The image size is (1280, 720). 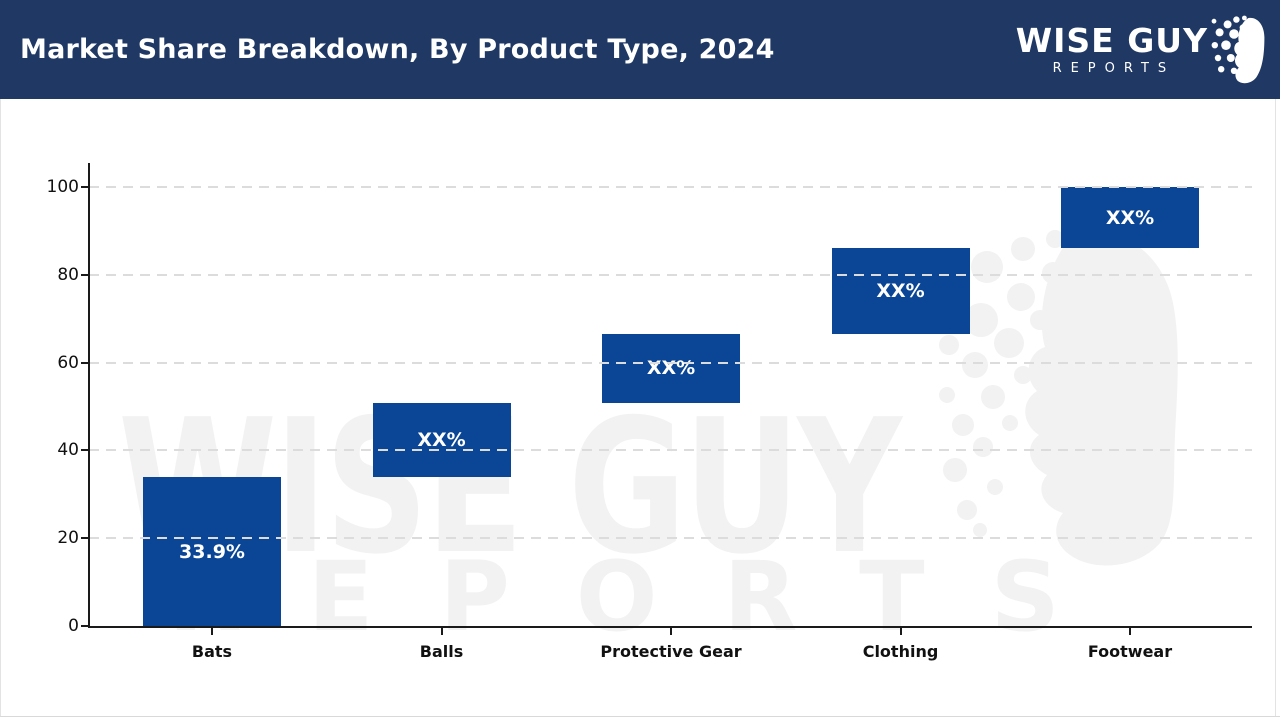 I want to click on watermark-subtext: REPORTS, so click(x=647, y=597).